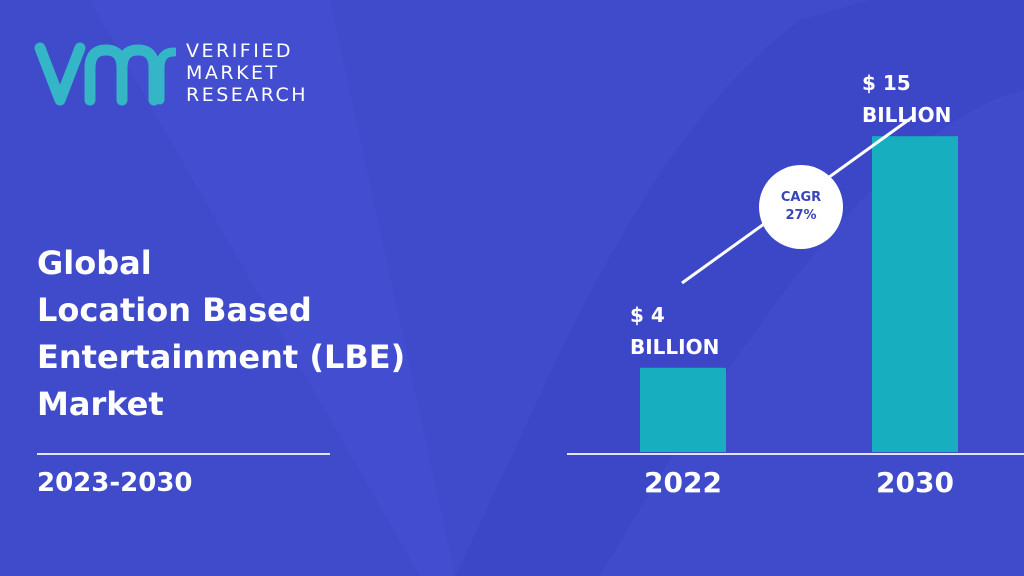 Image resolution: width=1024 pixels, height=576 pixels. I want to click on title-line-2: Location Based, so click(174, 310).